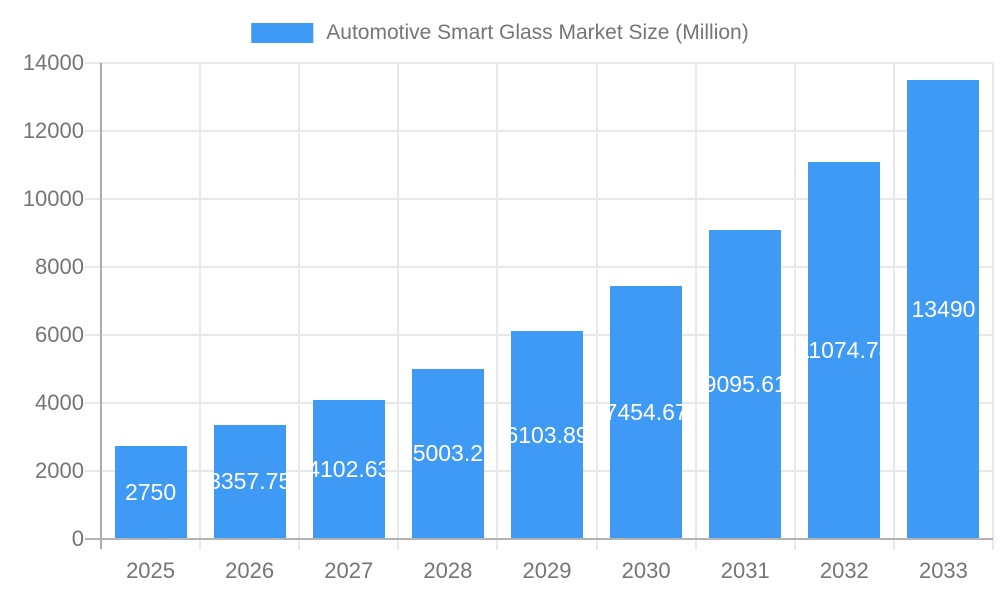 The image size is (1000, 600). Describe the element at coordinates (646, 570) in the screenshot. I see `x-tick-label: 2030` at that location.